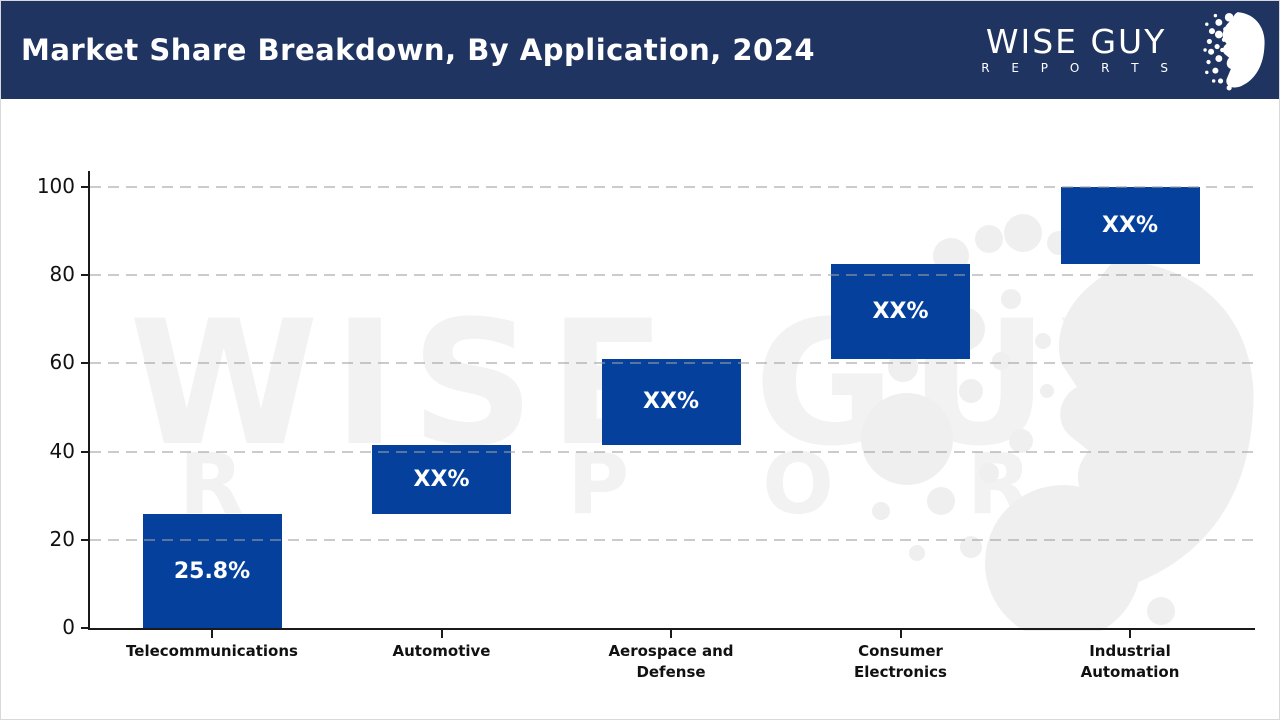 This screenshot has height=720, width=1280. I want to click on wise-guy-reports-logo: WISE GUY R E P O R T S, so click(1121, 50).